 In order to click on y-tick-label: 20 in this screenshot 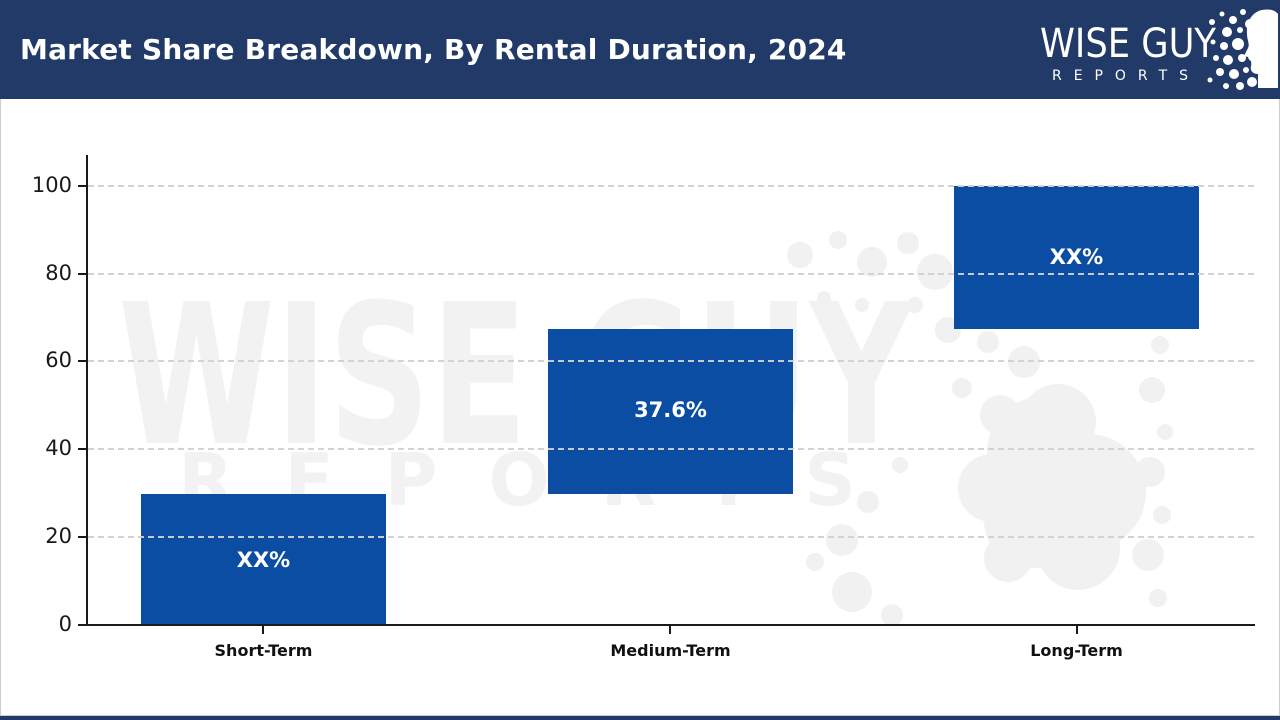, I will do `click(58, 536)`.